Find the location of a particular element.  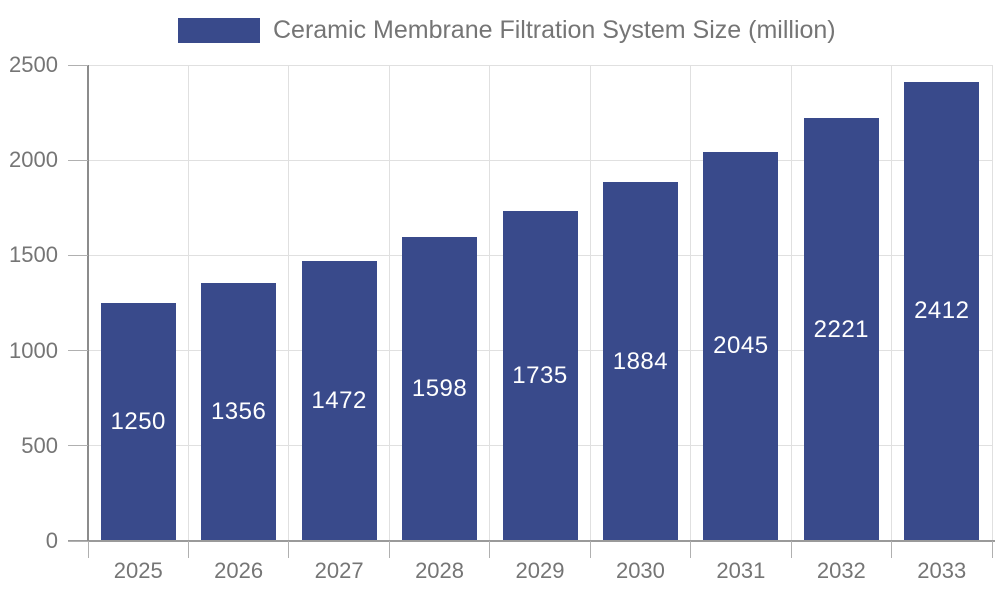

bar-2030: 1884 is located at coordinates (640, 361).